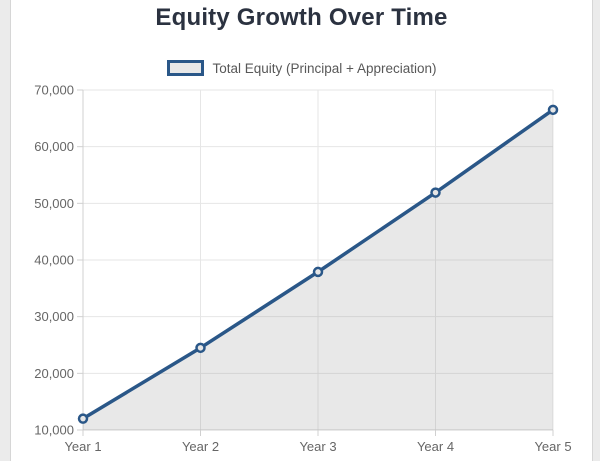 The height and width of the screenshot is (461, 600). Describe the element at coordinates (200, 446) in the screenshot. I see `x-tick-label: Year 2` at that location.